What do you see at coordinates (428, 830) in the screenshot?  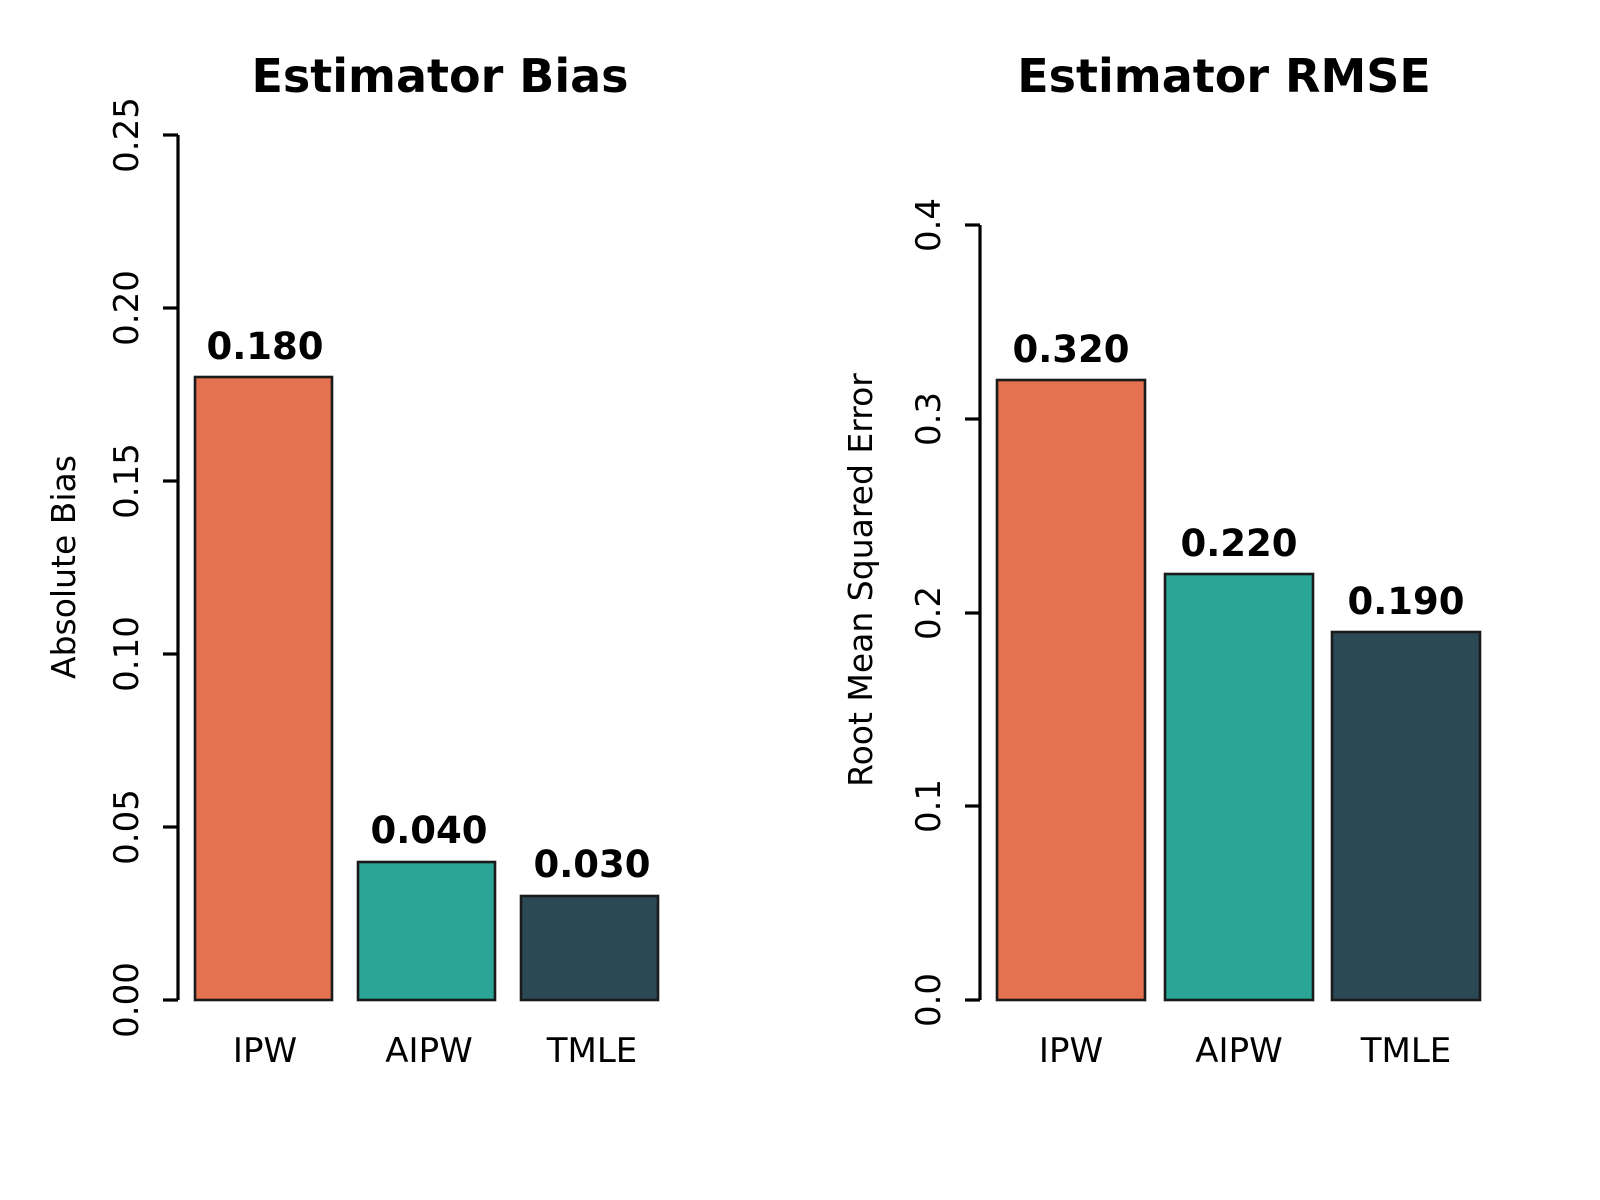 I see `value-label-aipw-bias: 0.040` at bounding box center [428, 830].